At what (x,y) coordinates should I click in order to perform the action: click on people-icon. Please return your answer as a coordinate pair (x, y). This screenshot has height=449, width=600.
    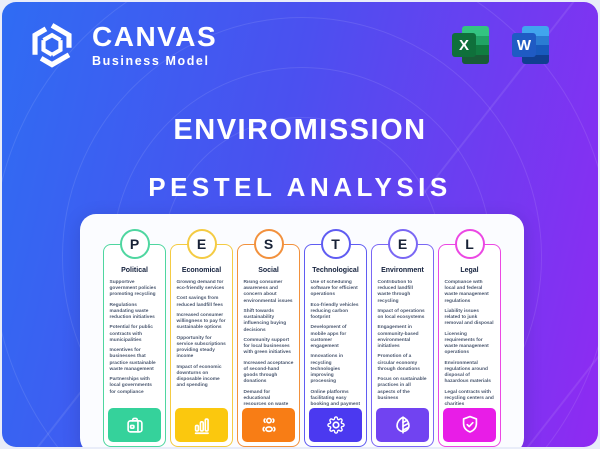
    Looking at the image, I should click on (268, 424).